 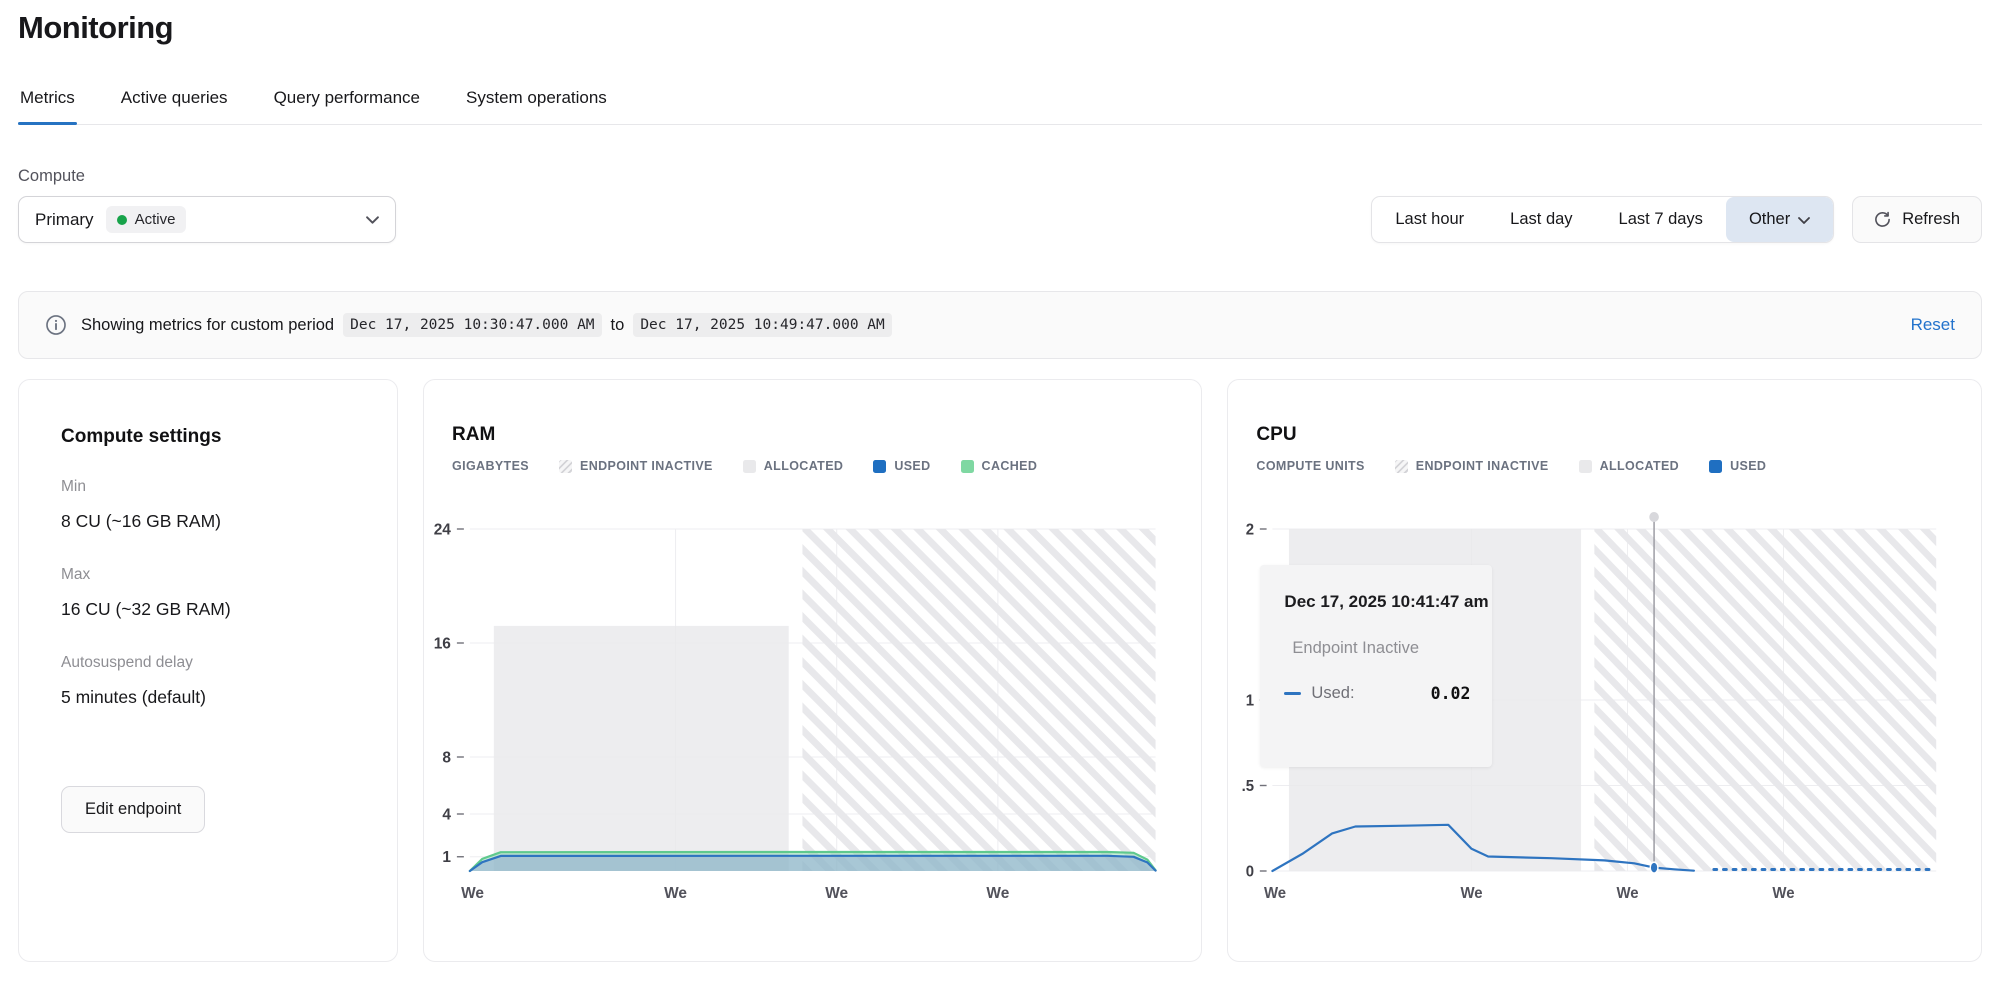 I want to click on svg-text: .5, so click(x=1248, y=786).